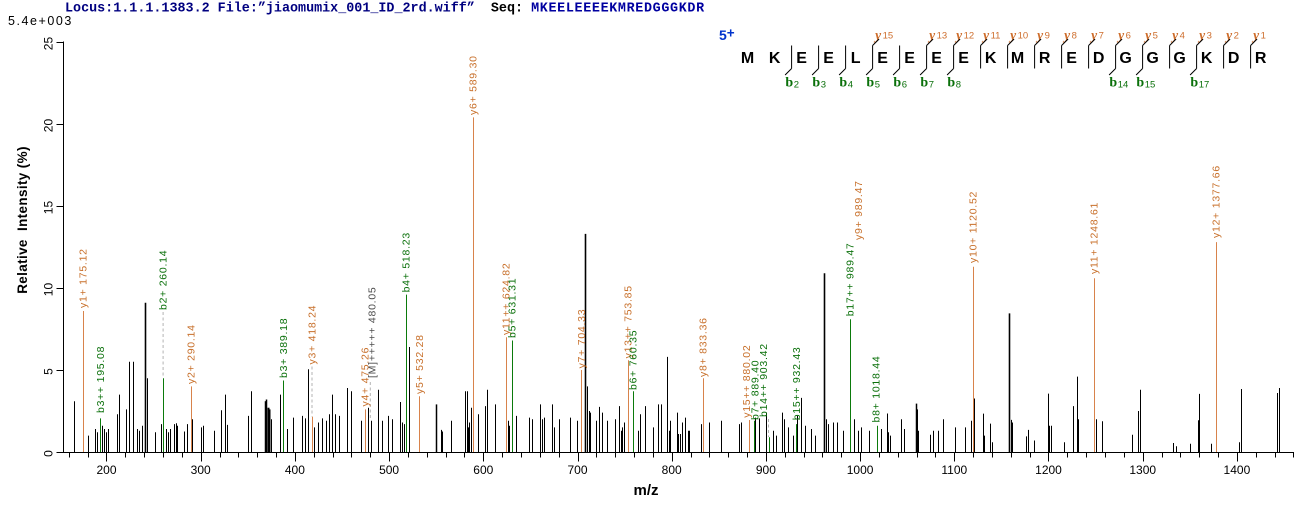 This screenshot has height=510, width=1294. I want to click on svg-text: b6+ 760.35, so click(634, 360).